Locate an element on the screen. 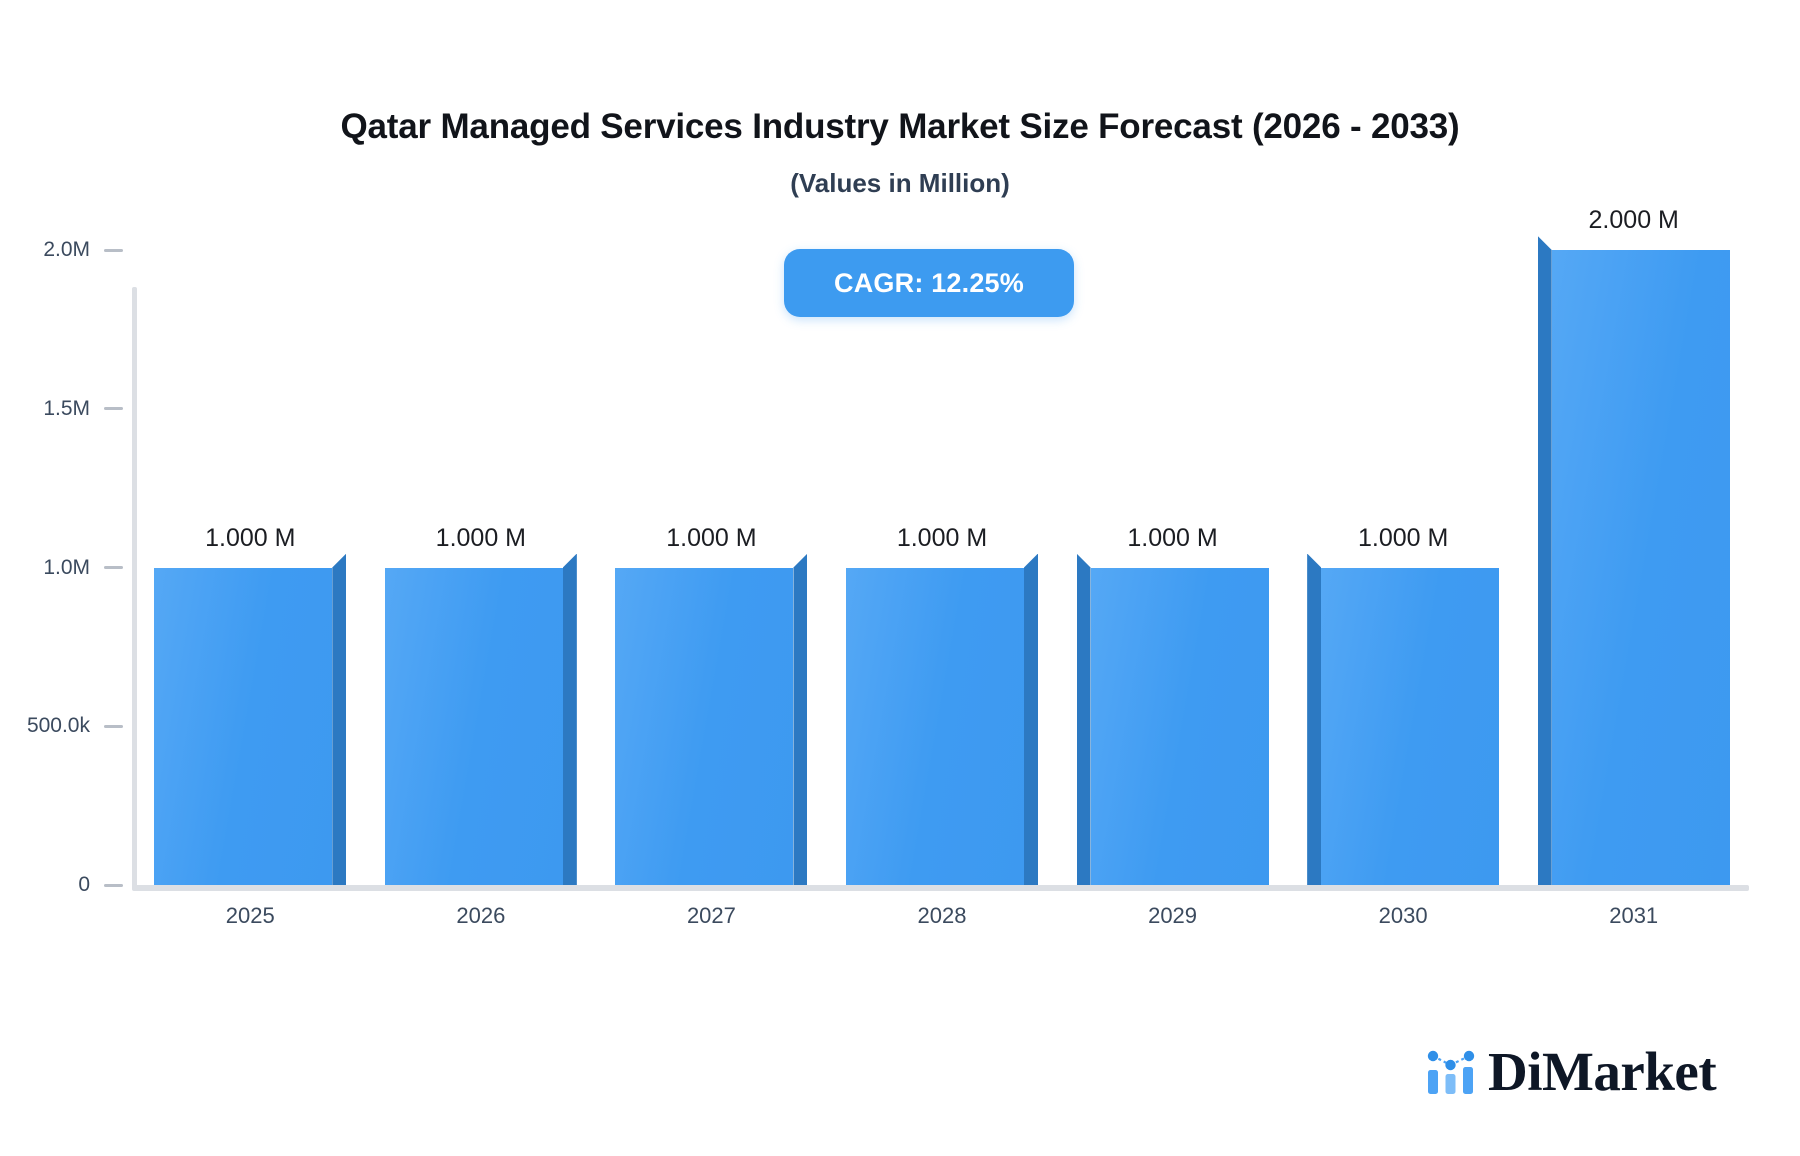  y-axis-tick-label: 2.0M is located at coordinates (66, 249).